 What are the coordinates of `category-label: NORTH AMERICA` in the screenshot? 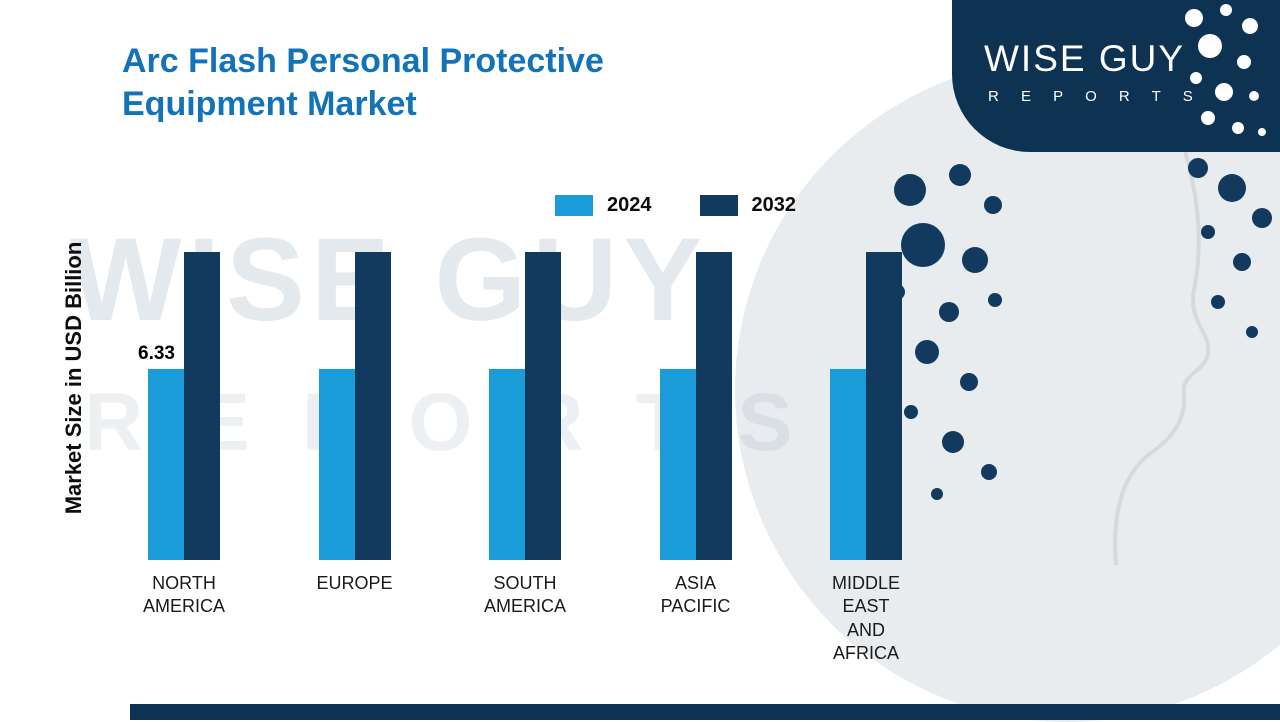 It's located at (183, 595).